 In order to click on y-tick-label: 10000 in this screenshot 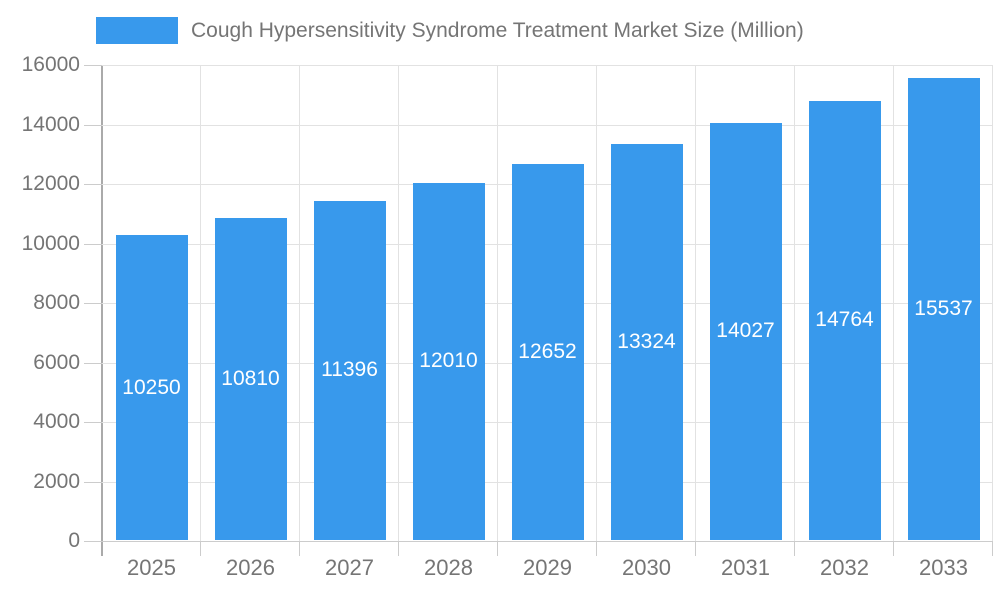, I will do `click(50, 243)`.